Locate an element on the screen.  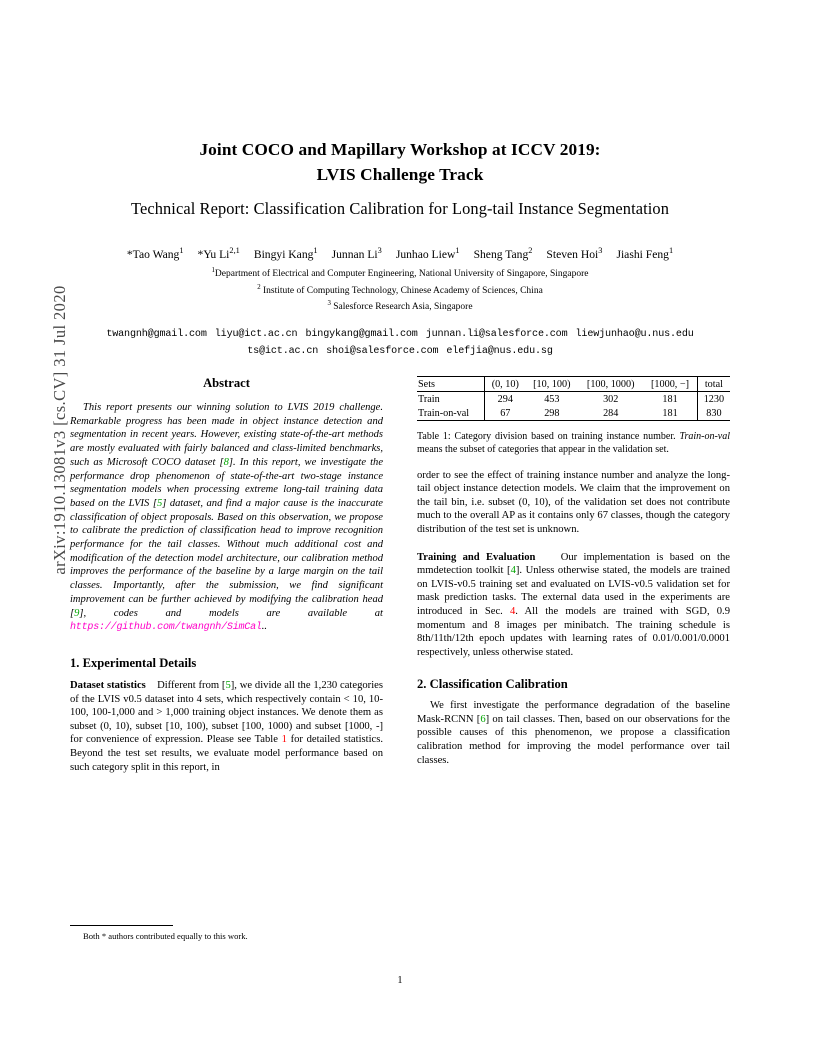
affiliation-marker: 2 is located at coordinates (259, 287).